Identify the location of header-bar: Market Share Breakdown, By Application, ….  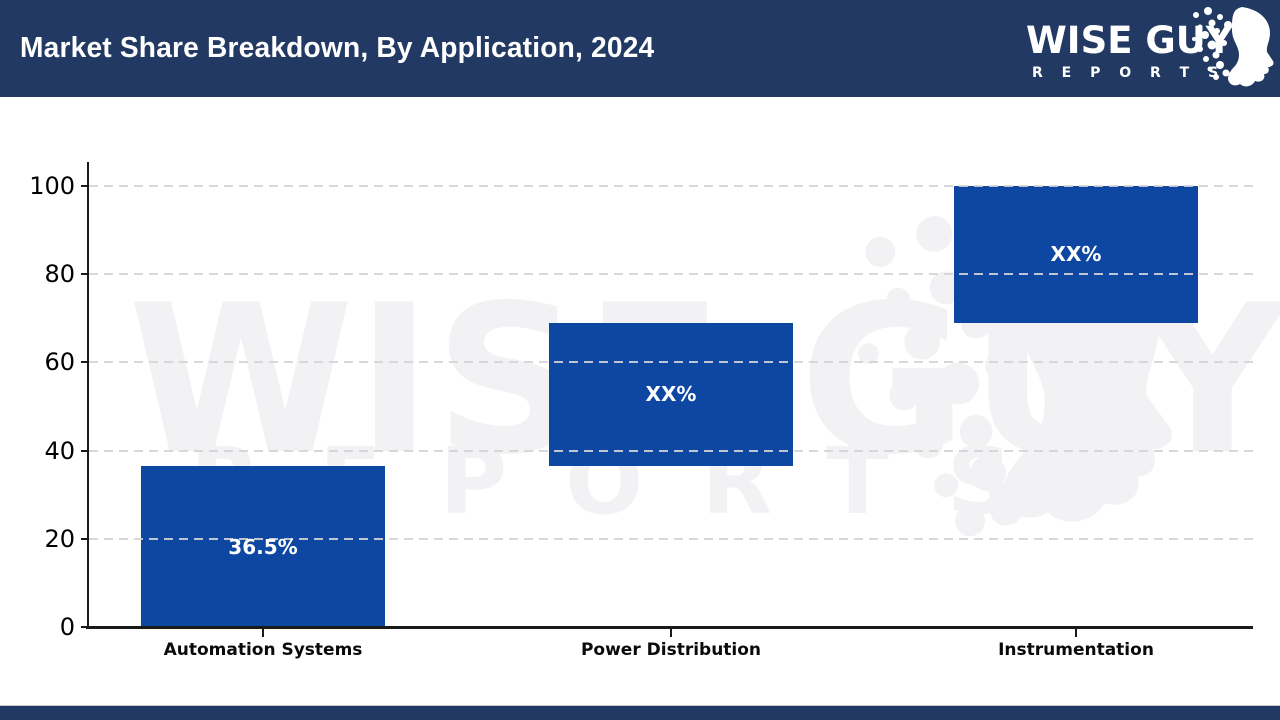
(640, 48).